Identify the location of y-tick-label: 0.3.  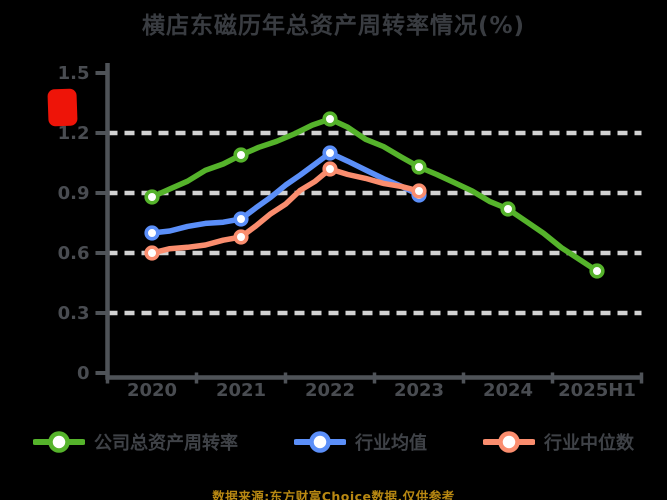
(74, 313).